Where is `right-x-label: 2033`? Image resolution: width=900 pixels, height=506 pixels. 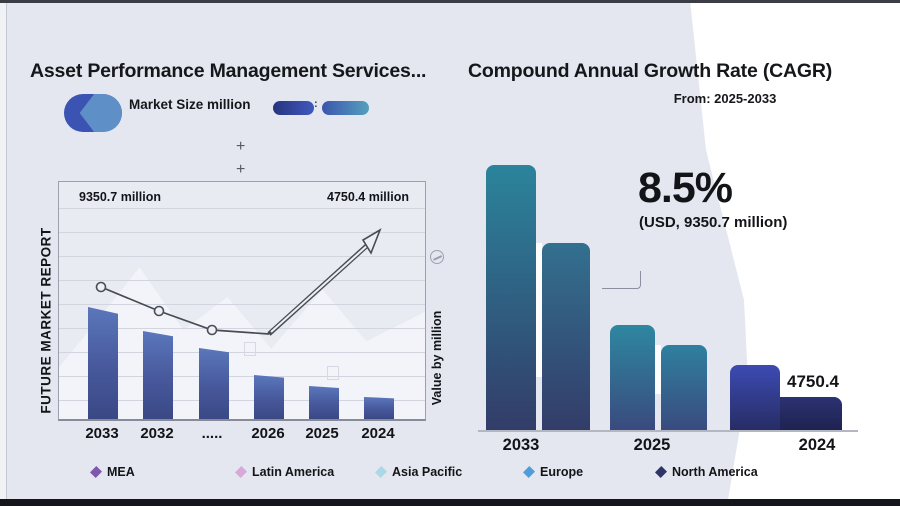 right-x-label: 2033 is located at coordinates (521, 445).